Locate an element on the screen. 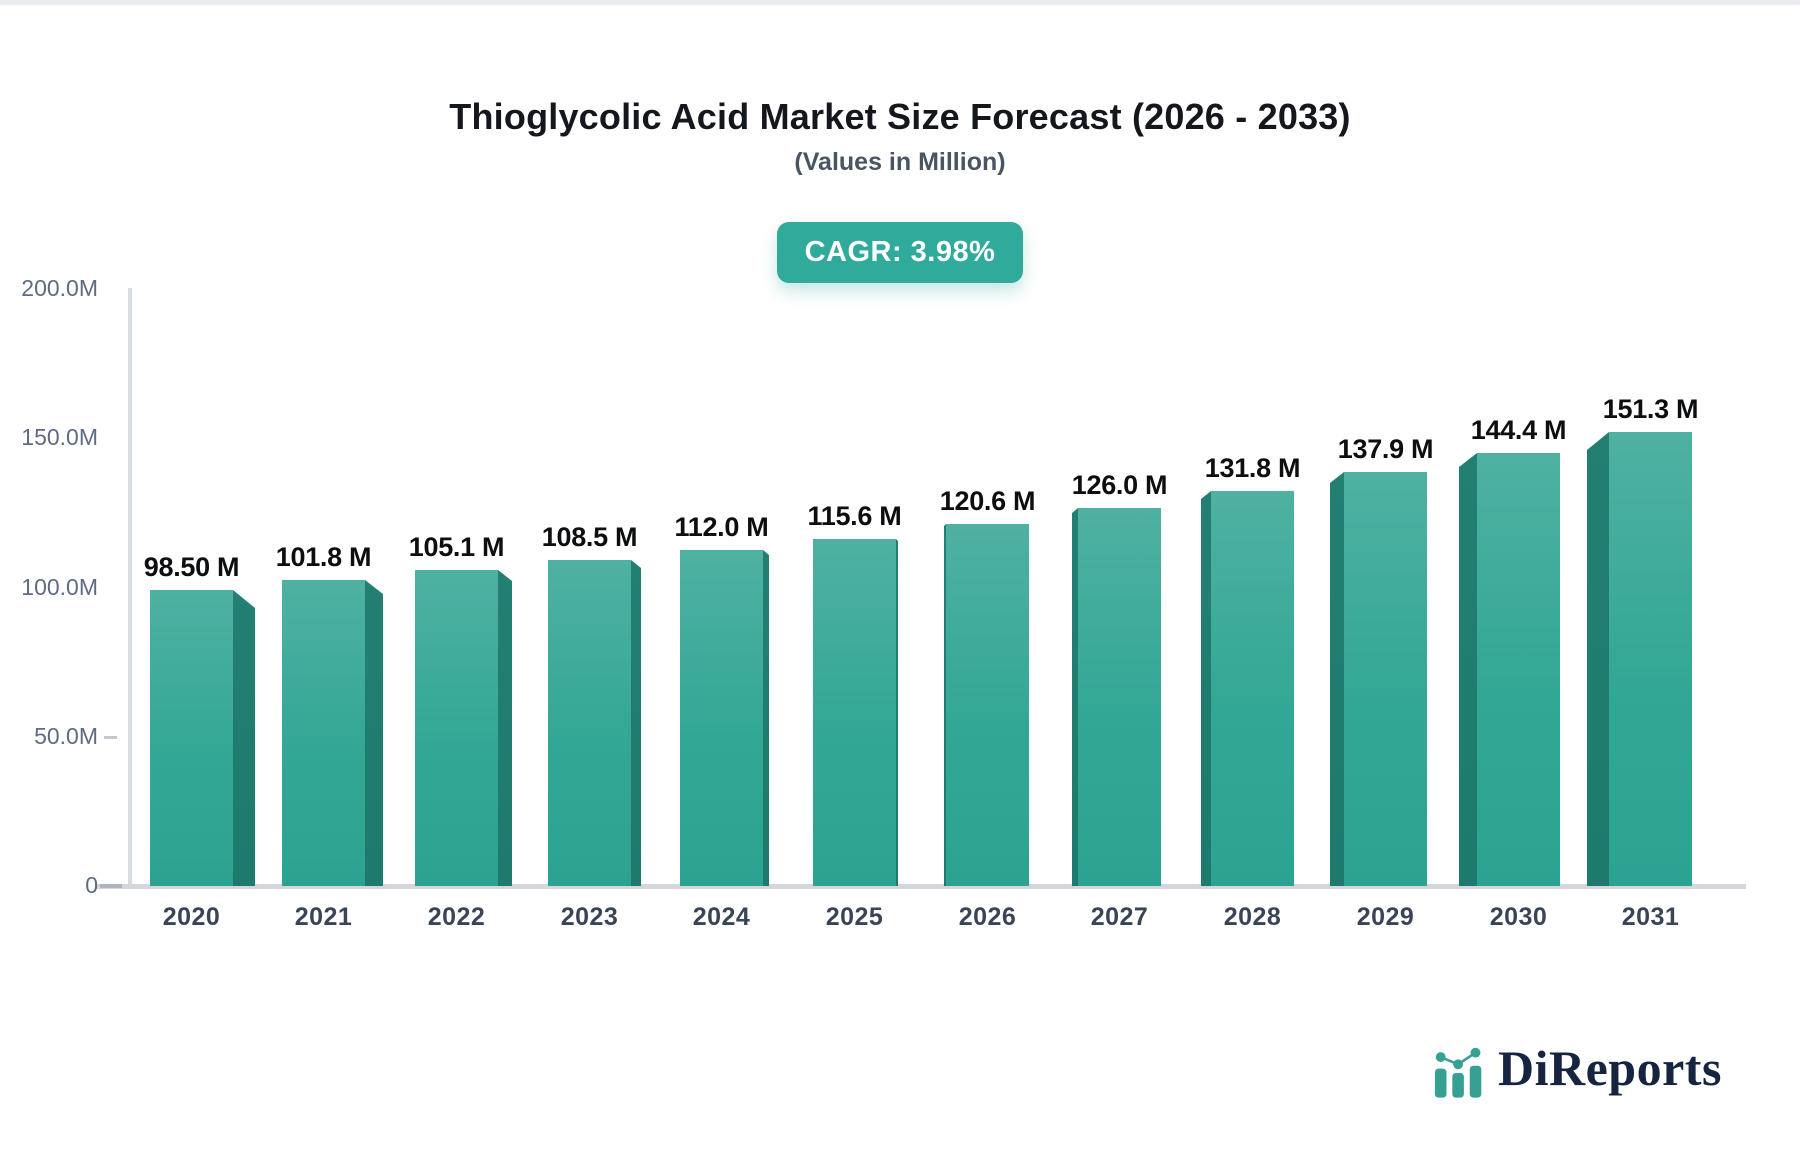 The width and height of the screenshot is (1800, 1156). bar-2022 is located at coordinates (456, 728).